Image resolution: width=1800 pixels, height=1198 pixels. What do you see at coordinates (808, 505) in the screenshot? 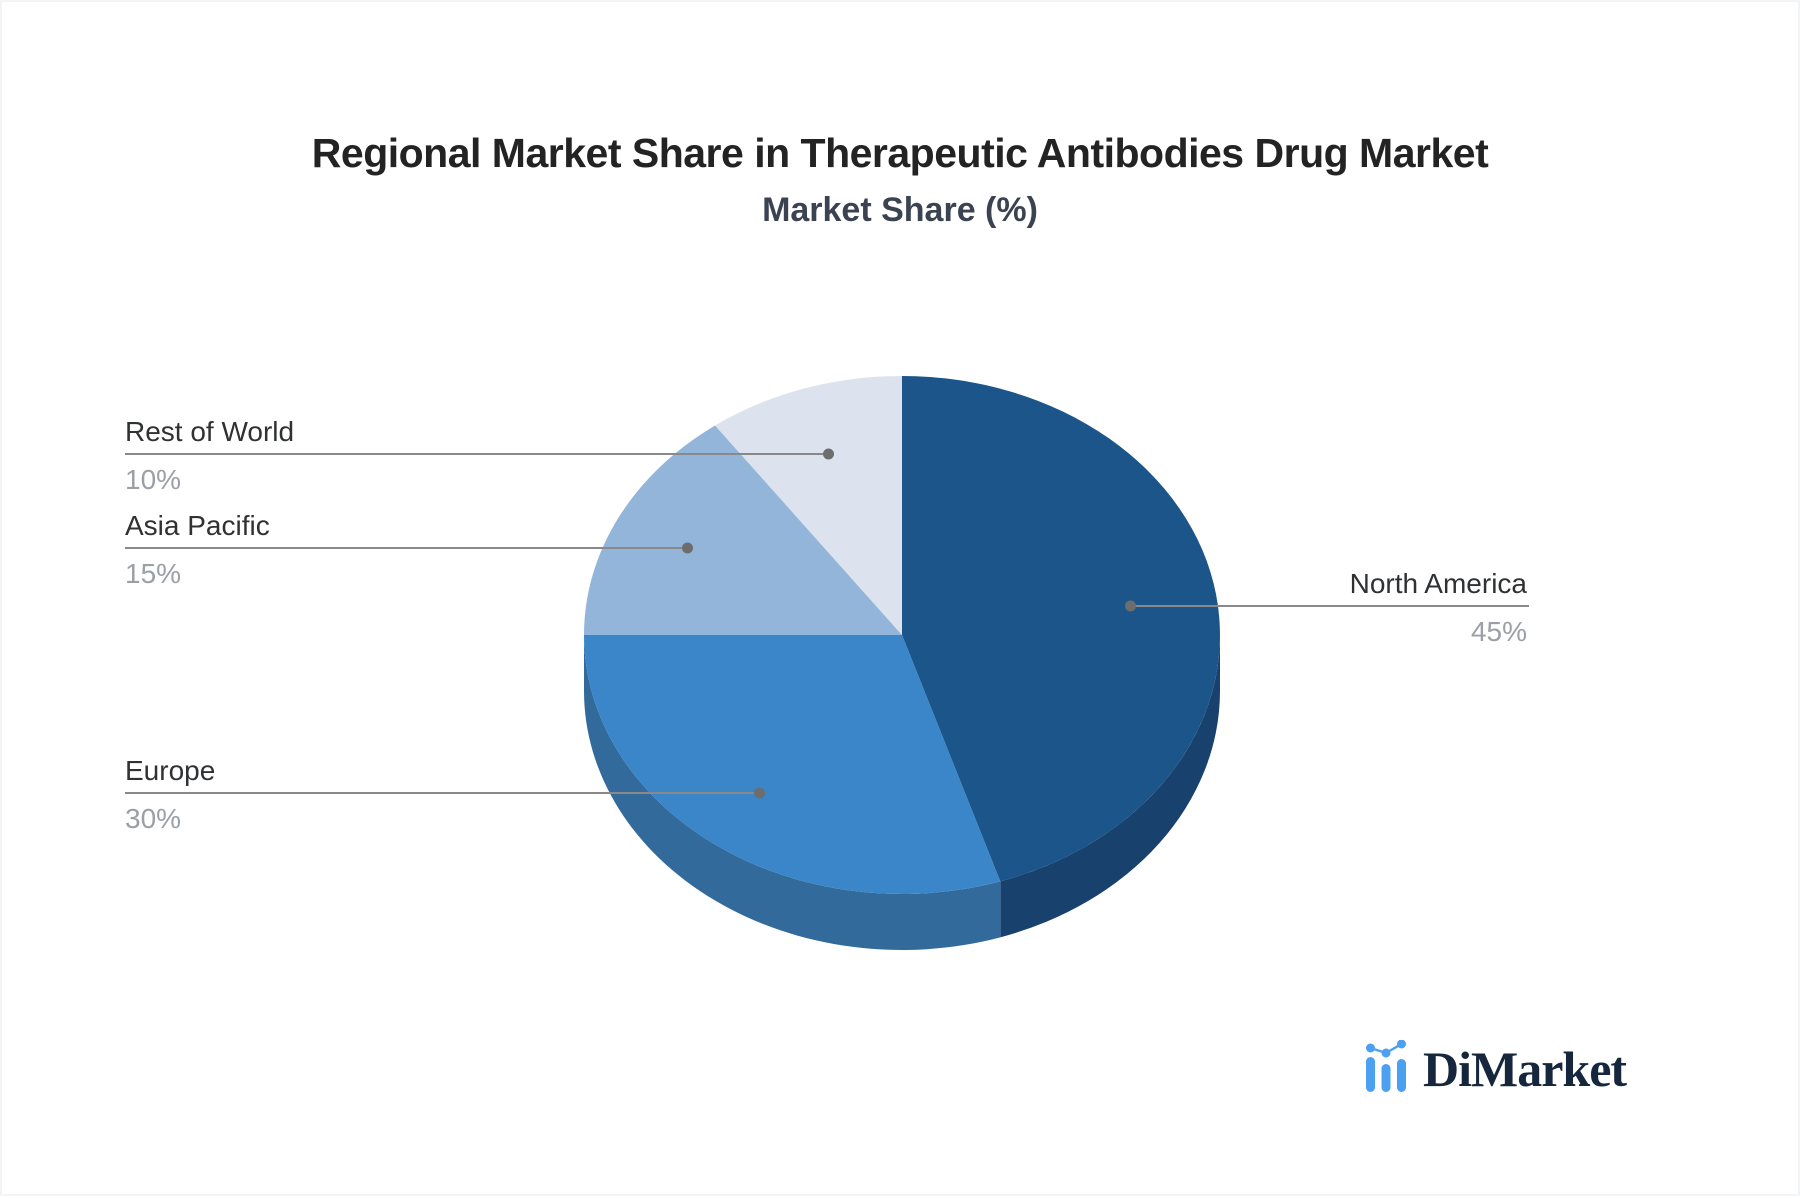
I see `pie-slice-rest-of-world` at bounding box center [808, 505].